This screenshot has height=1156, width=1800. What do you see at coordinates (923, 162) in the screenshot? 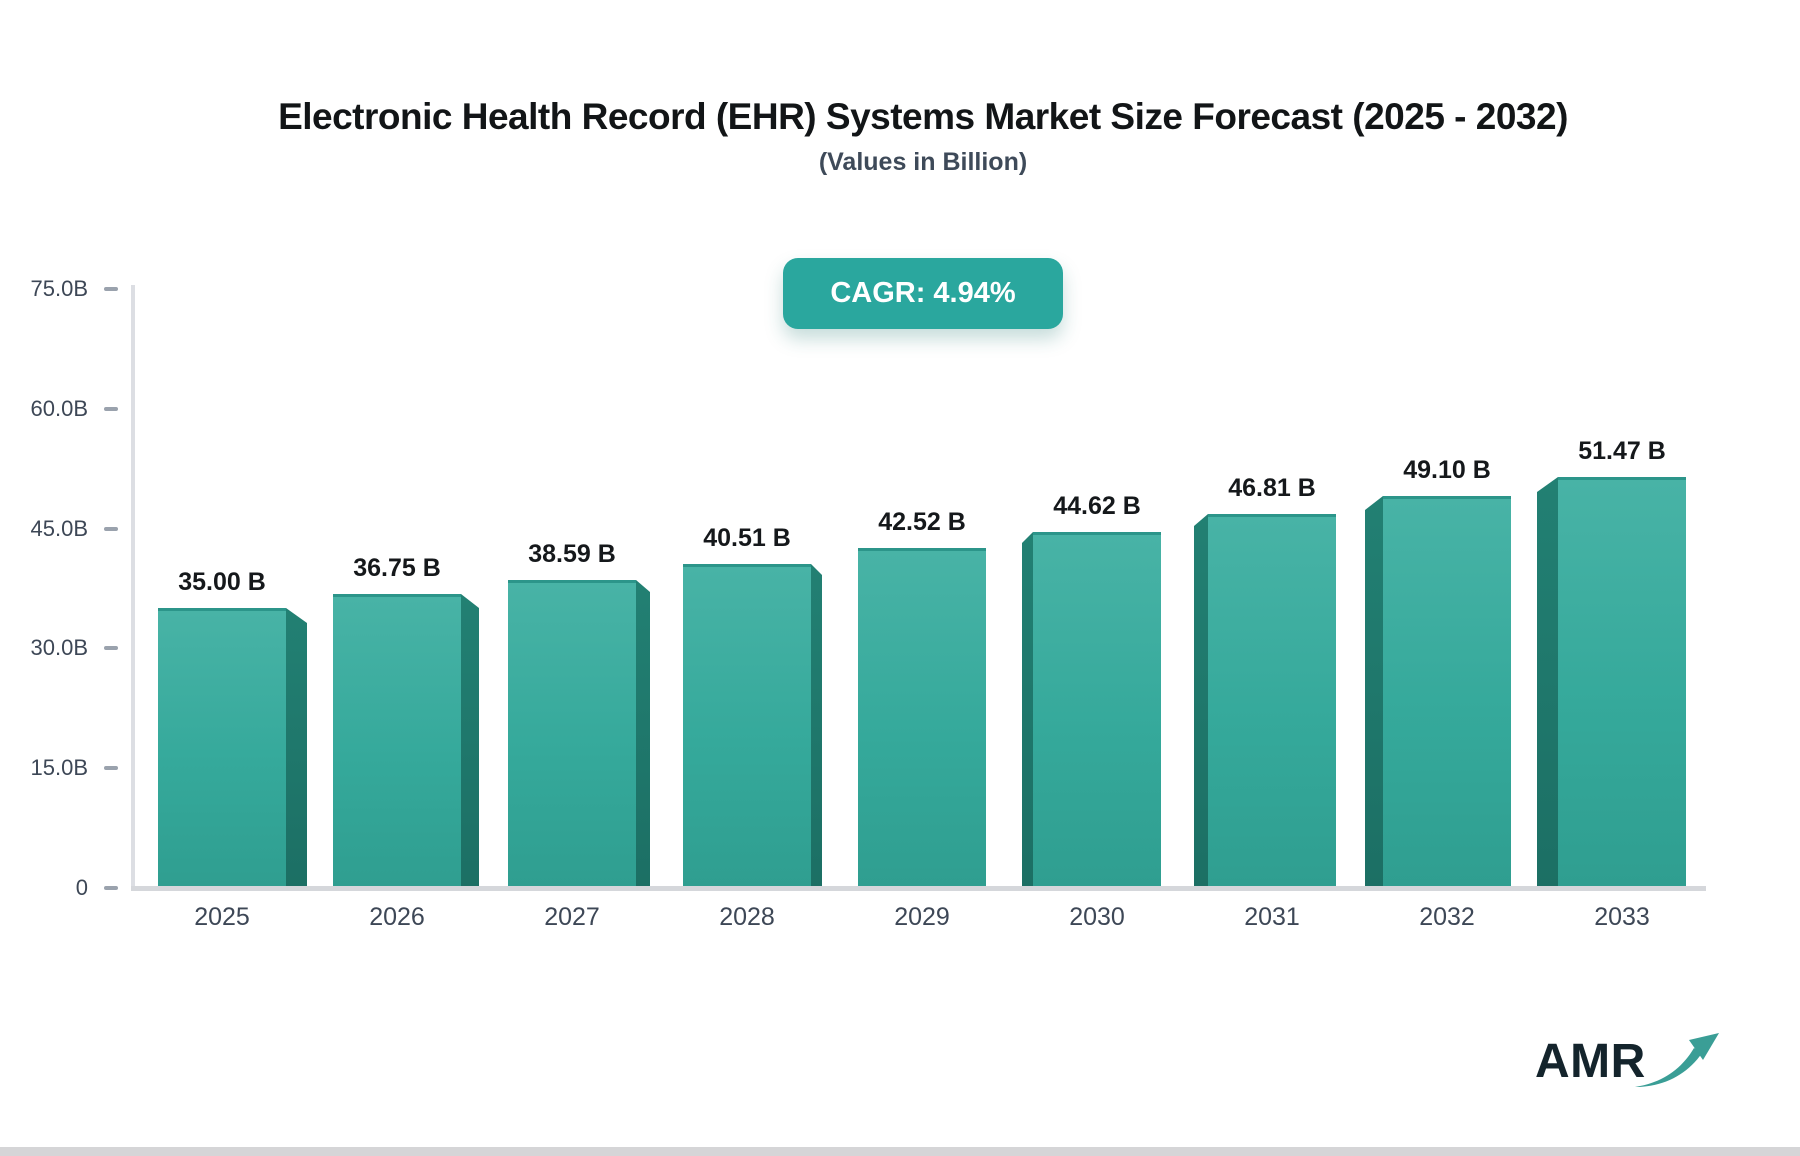
I see `chart-subtitle: (Values in Billion)` at bounding box center [923, 162].